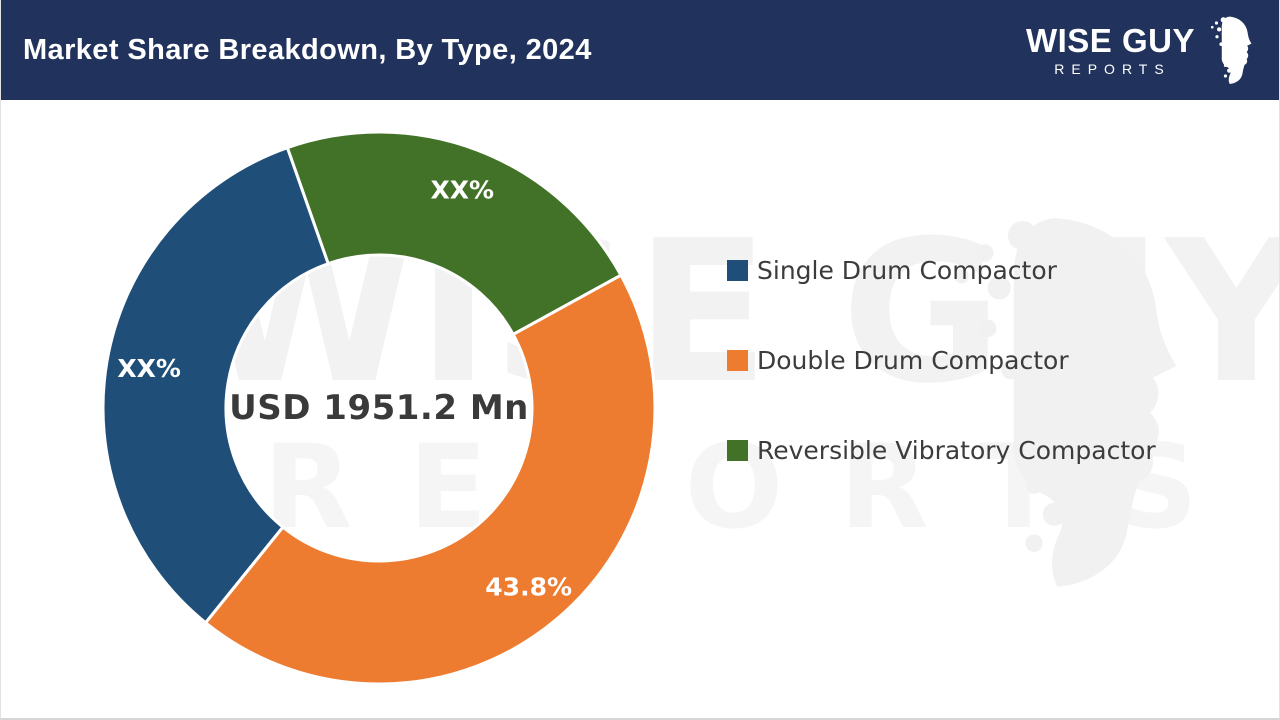  I want to click on legend-item: Single Drum Compactor, so click(941, 270).